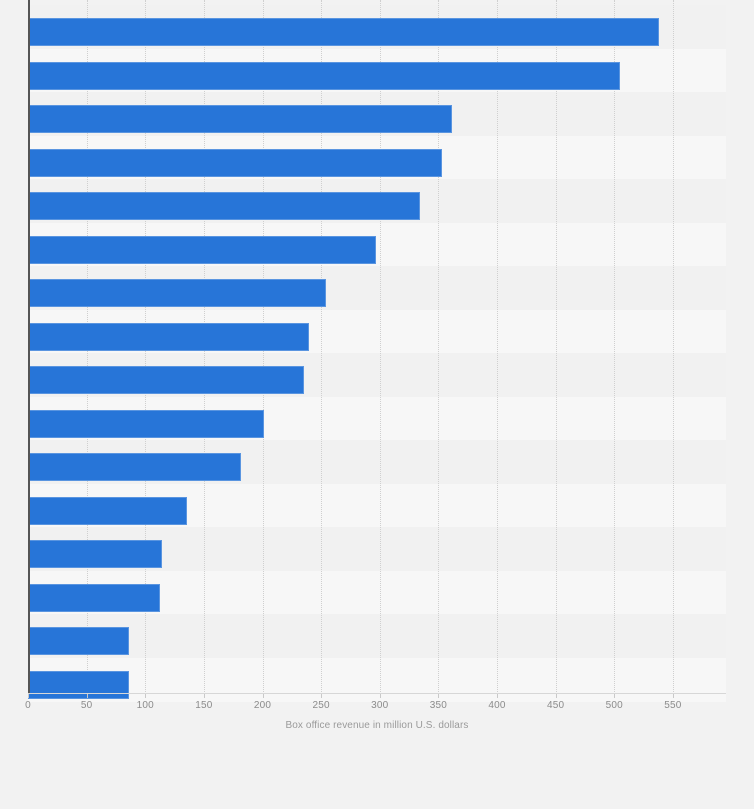 This screenshot has width=754, height=809. Describe the element at coordinates (377, 693) in the screenshot. I see `x-axis-line` at that location.